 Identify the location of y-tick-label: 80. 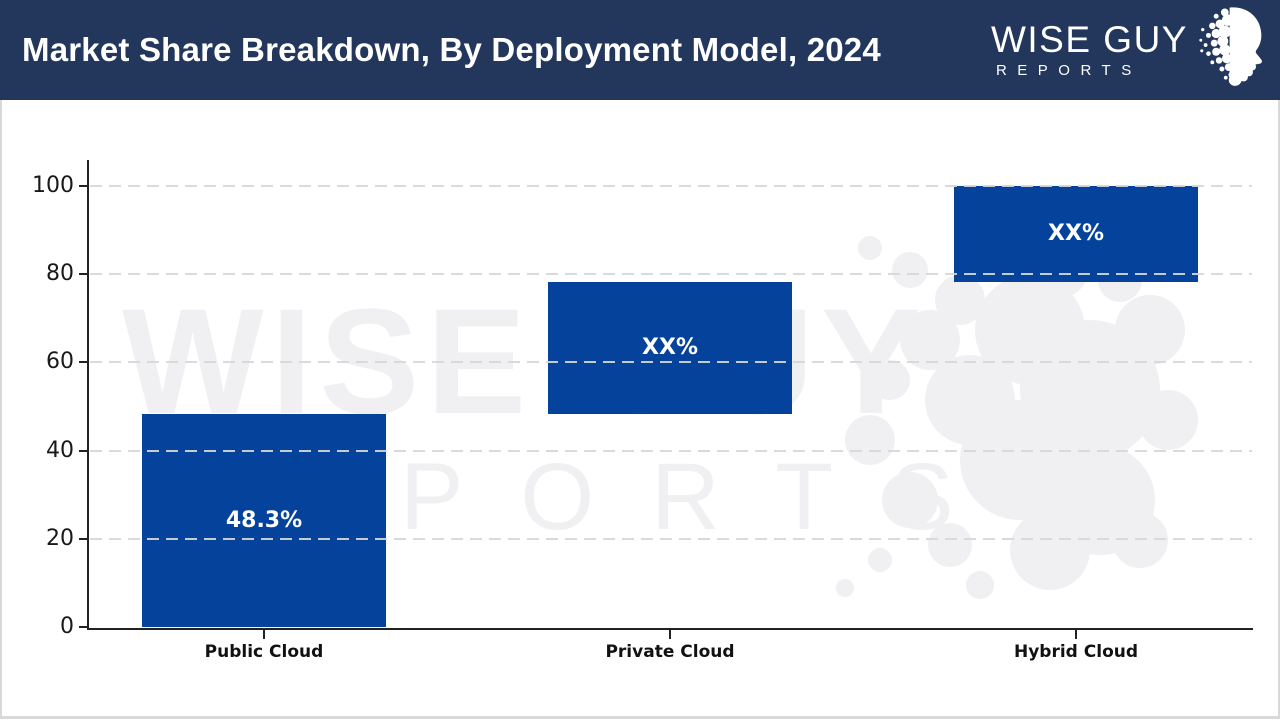
(60, 273).